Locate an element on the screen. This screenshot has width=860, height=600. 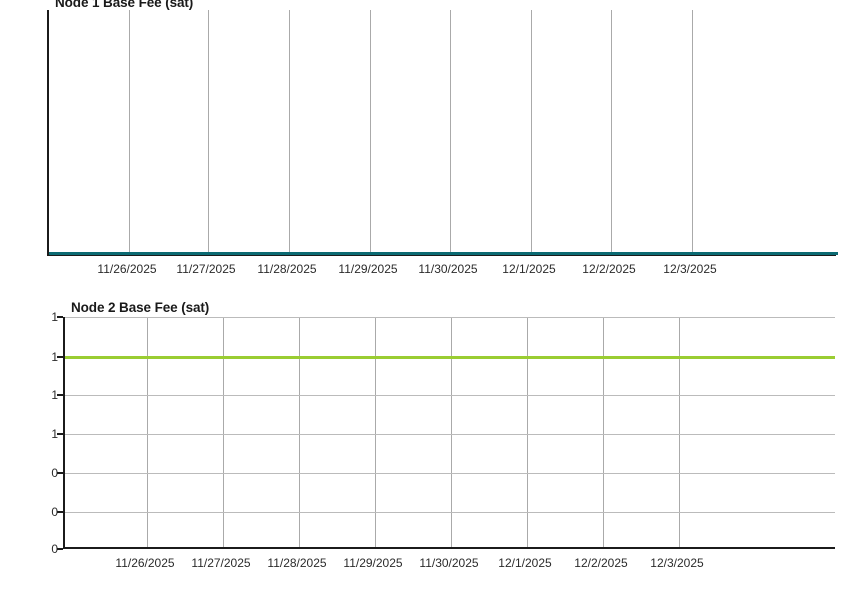
chart-title-node-2: Node 2 Base Fee (sat) is located at coordinates (140, 307).